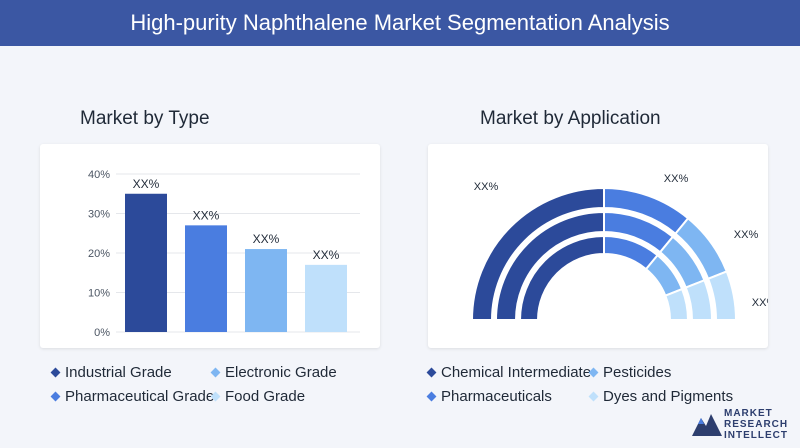 This screenshot has width=800, height=448. What do you see at coordinates (102, 333) in the screenshot?
I see `y-tick-label: 0%` at bounding box center [102, 333].